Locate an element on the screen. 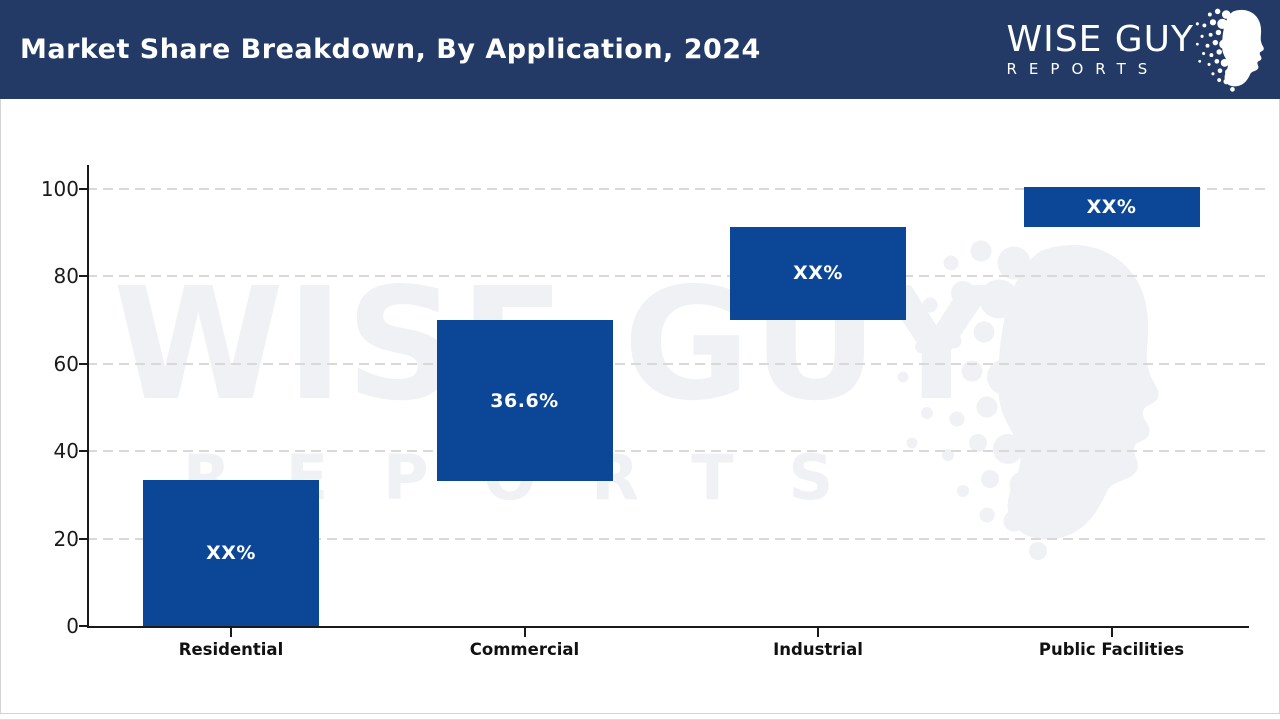 This screenshot has height=720, width=1280. bar-value-label: 36.6% is located at coordinates (524, 400).